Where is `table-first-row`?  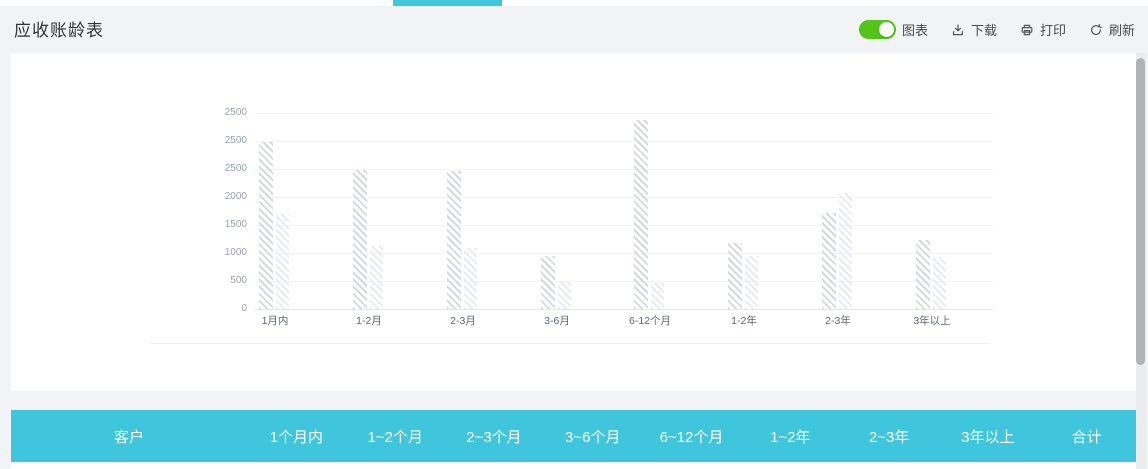 table-first-row is located at coordinates (573, 465).